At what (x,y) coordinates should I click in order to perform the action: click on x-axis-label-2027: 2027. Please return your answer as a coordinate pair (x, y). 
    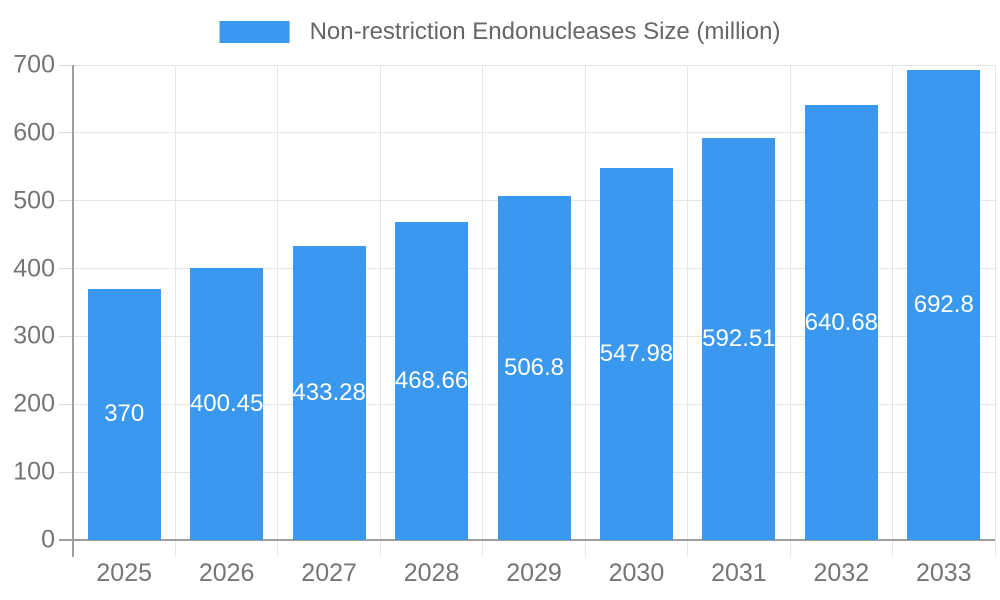
    Looking at the image, I should click on (329, 573).